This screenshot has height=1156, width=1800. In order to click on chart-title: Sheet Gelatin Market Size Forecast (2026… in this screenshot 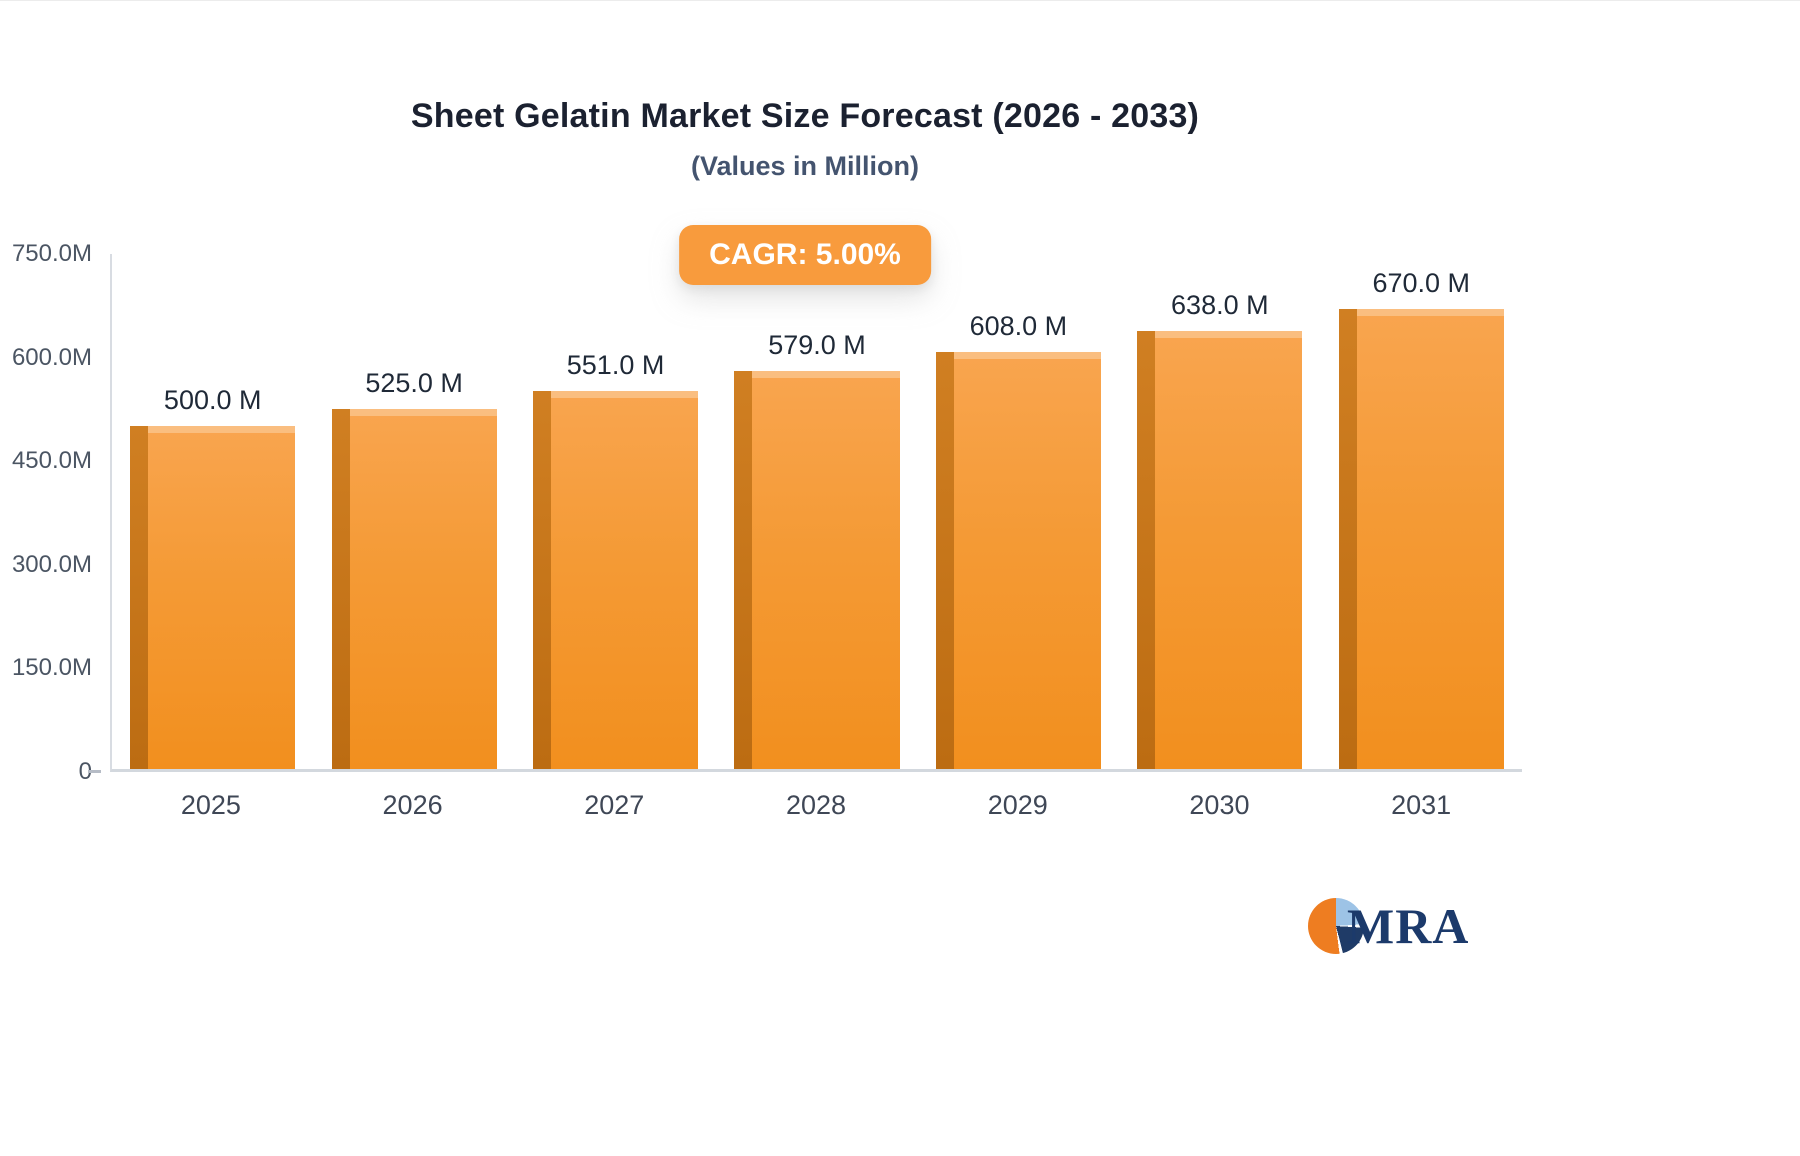, I will do `click(805, 116)`.